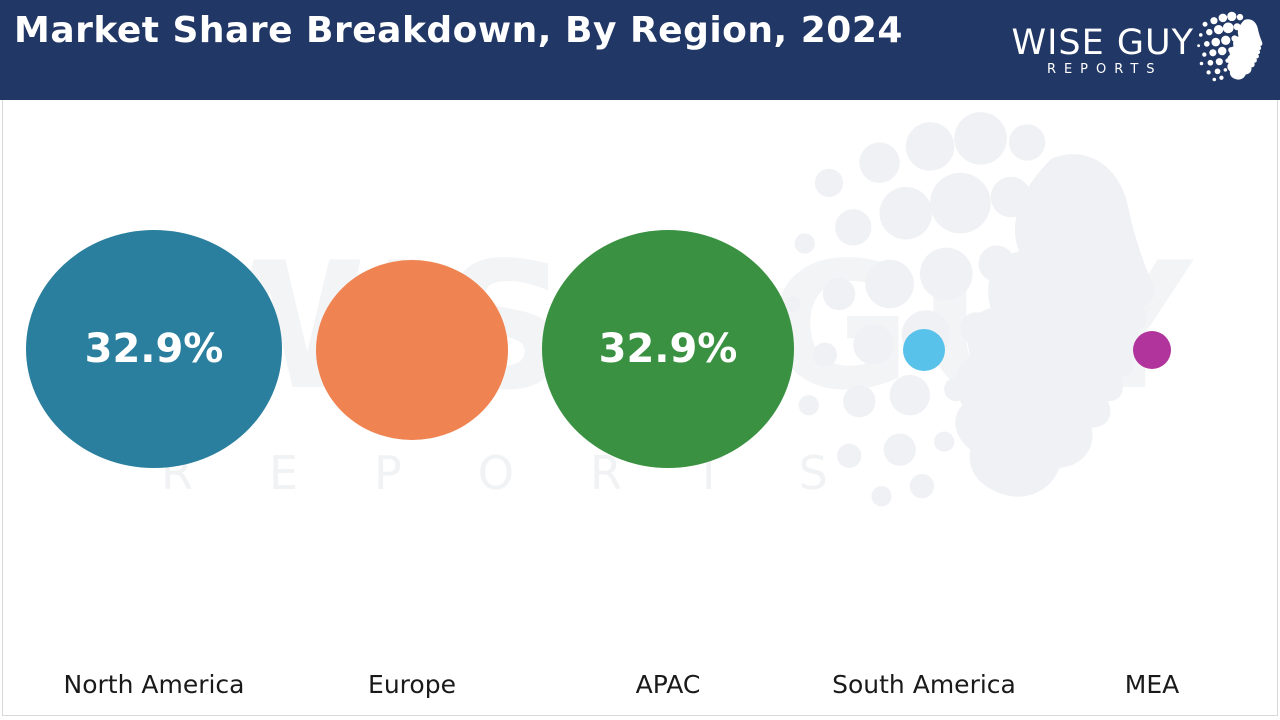  I want to click on bubble-mea, so click(1152, 350).